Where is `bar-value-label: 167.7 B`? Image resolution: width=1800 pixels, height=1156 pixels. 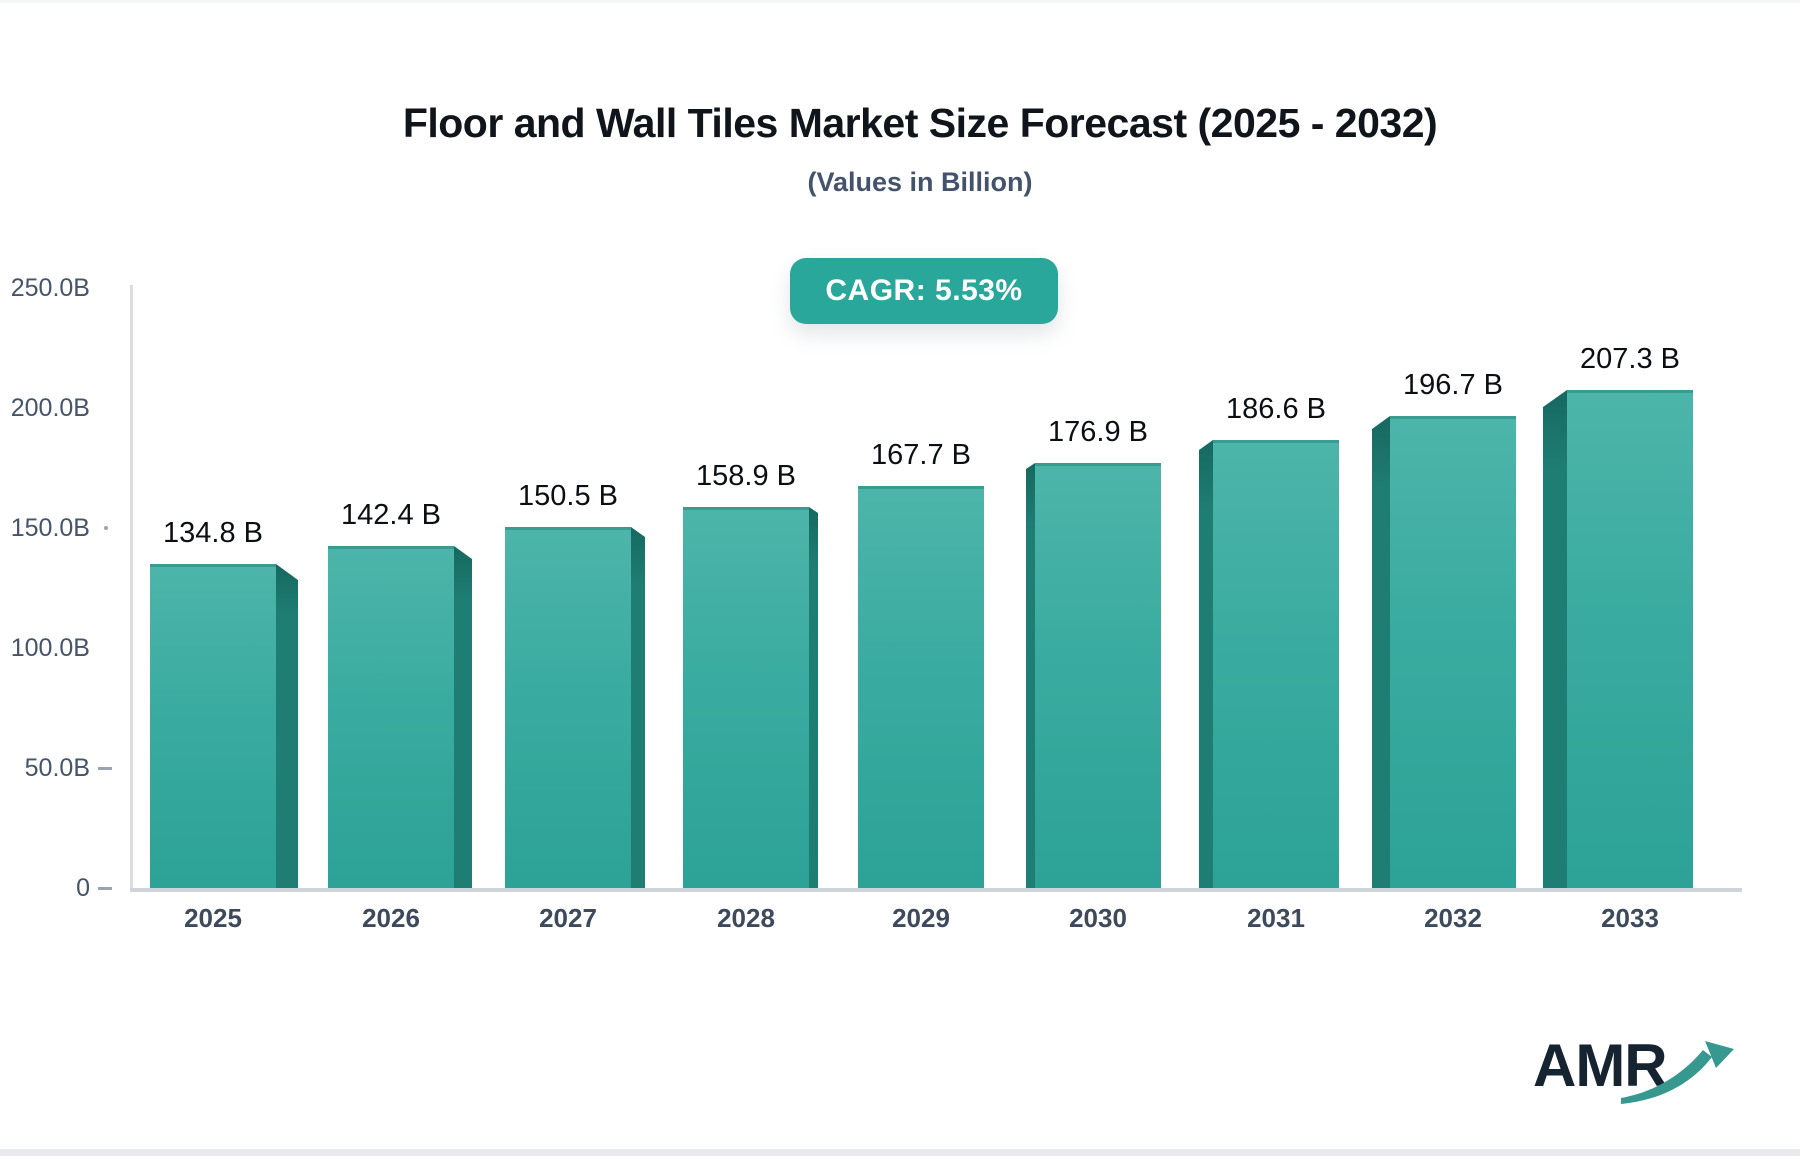 bar-value-label: 167.7 B is located at coordinates (921, 455).